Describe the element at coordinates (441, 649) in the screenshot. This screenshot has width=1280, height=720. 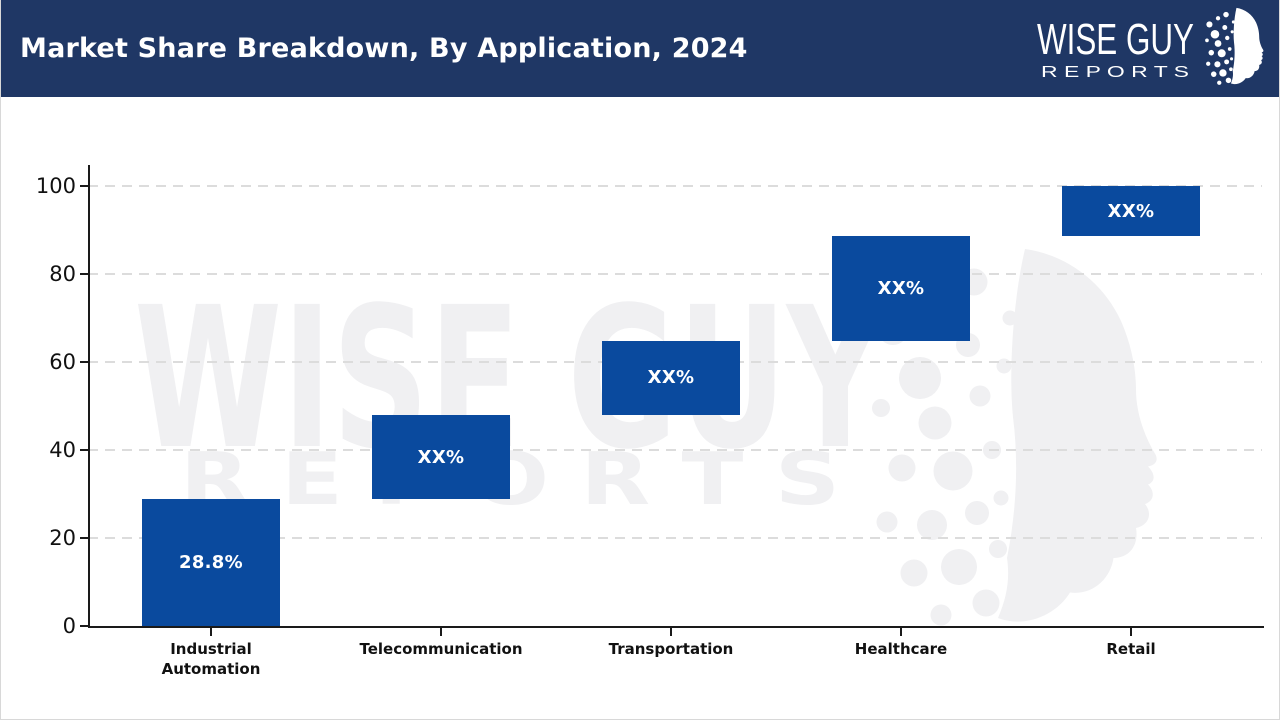
I see `x-tick-label-1: Telecommunication` at that location.